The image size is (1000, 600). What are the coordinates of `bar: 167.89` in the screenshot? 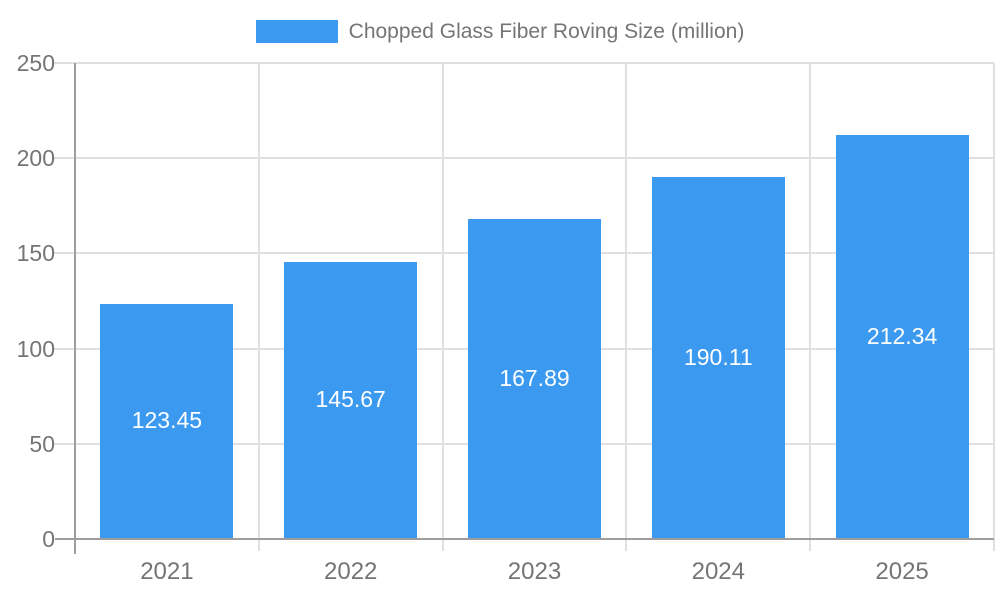 It's located at (534, 378).